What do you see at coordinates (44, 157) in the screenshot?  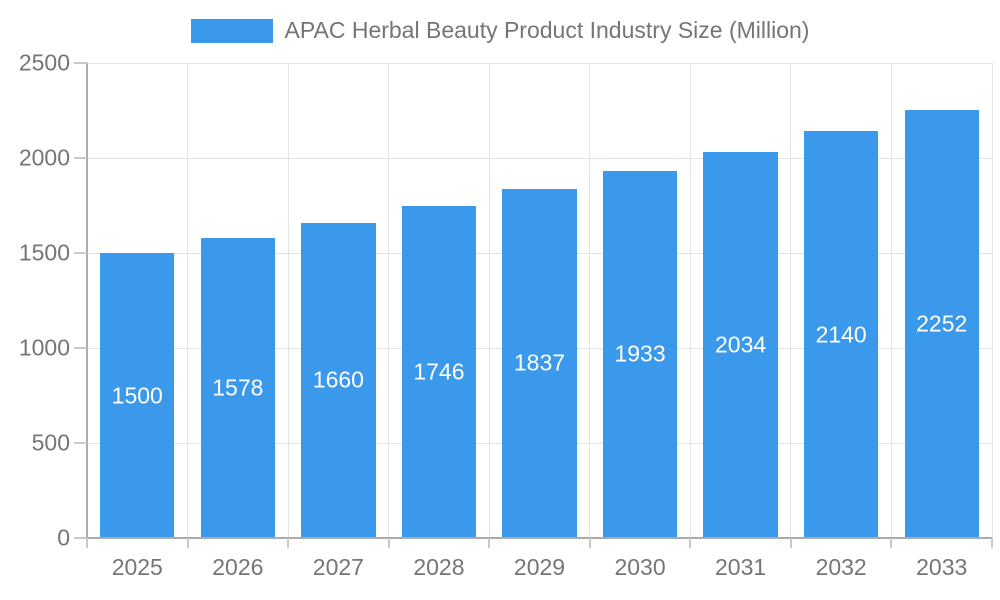 I see `y-axis-tick-label: 2000` at bounding box center [44, 157].